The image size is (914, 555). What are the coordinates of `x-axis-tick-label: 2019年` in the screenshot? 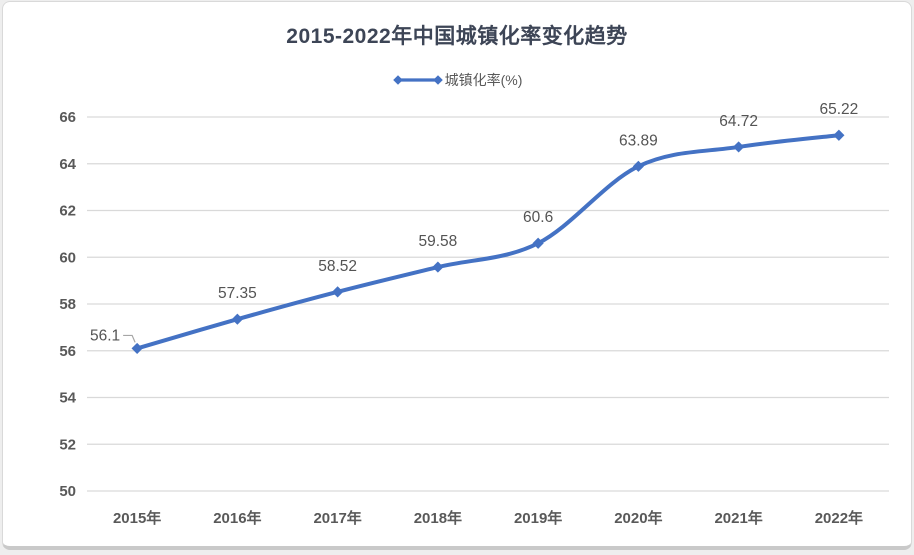 It's located at (538, 518).